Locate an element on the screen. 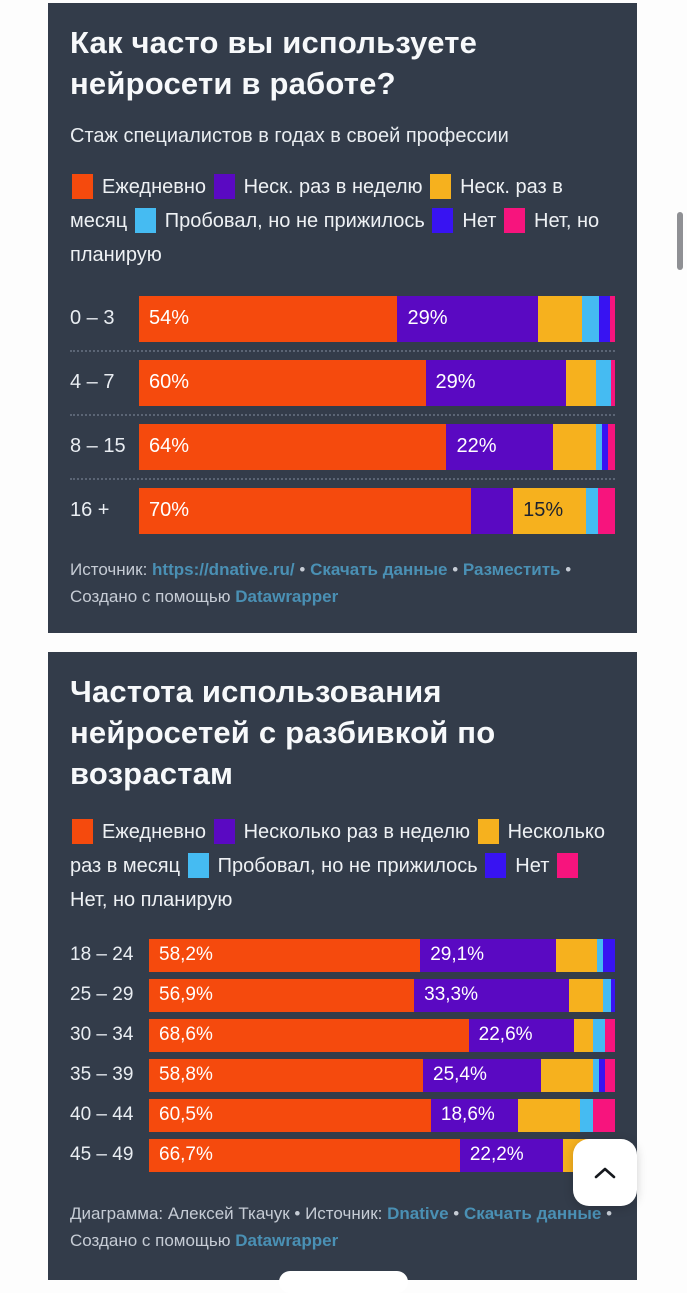  bar-segment-purple: 29% is located at coordinates (468, 318).